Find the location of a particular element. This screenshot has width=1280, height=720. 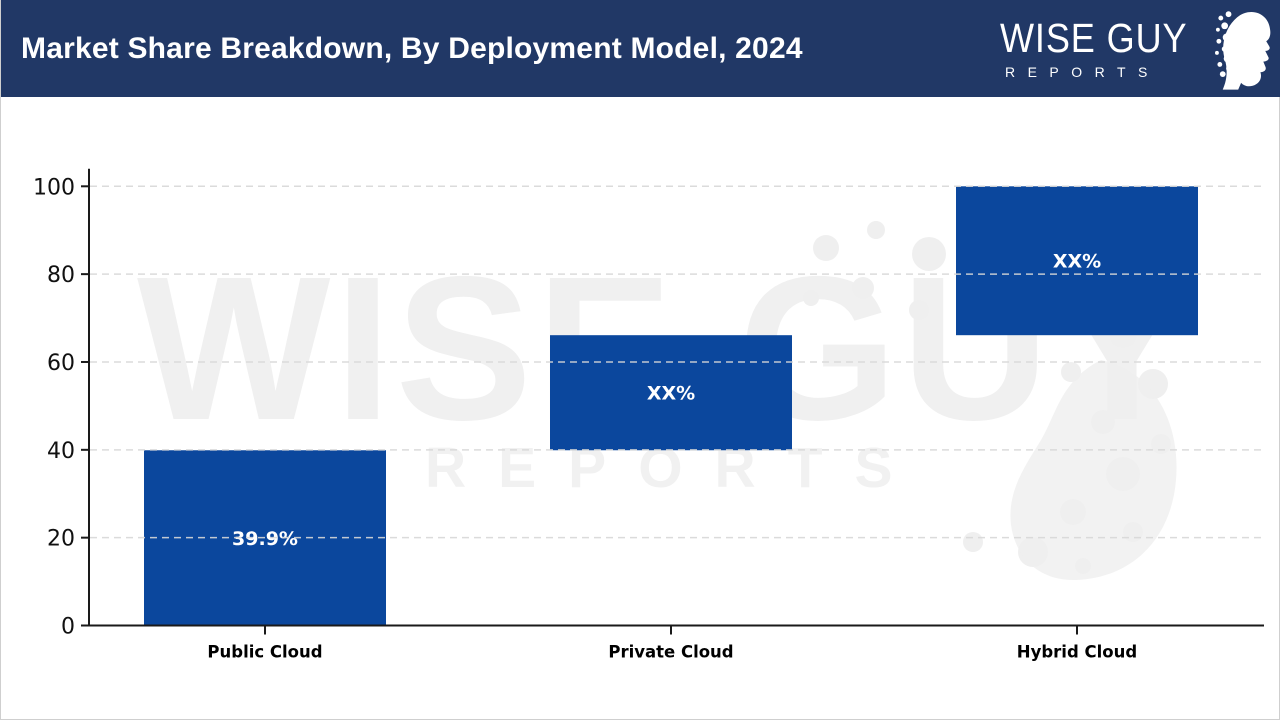

logo-face-icon is located at coordinates (1243, 50).